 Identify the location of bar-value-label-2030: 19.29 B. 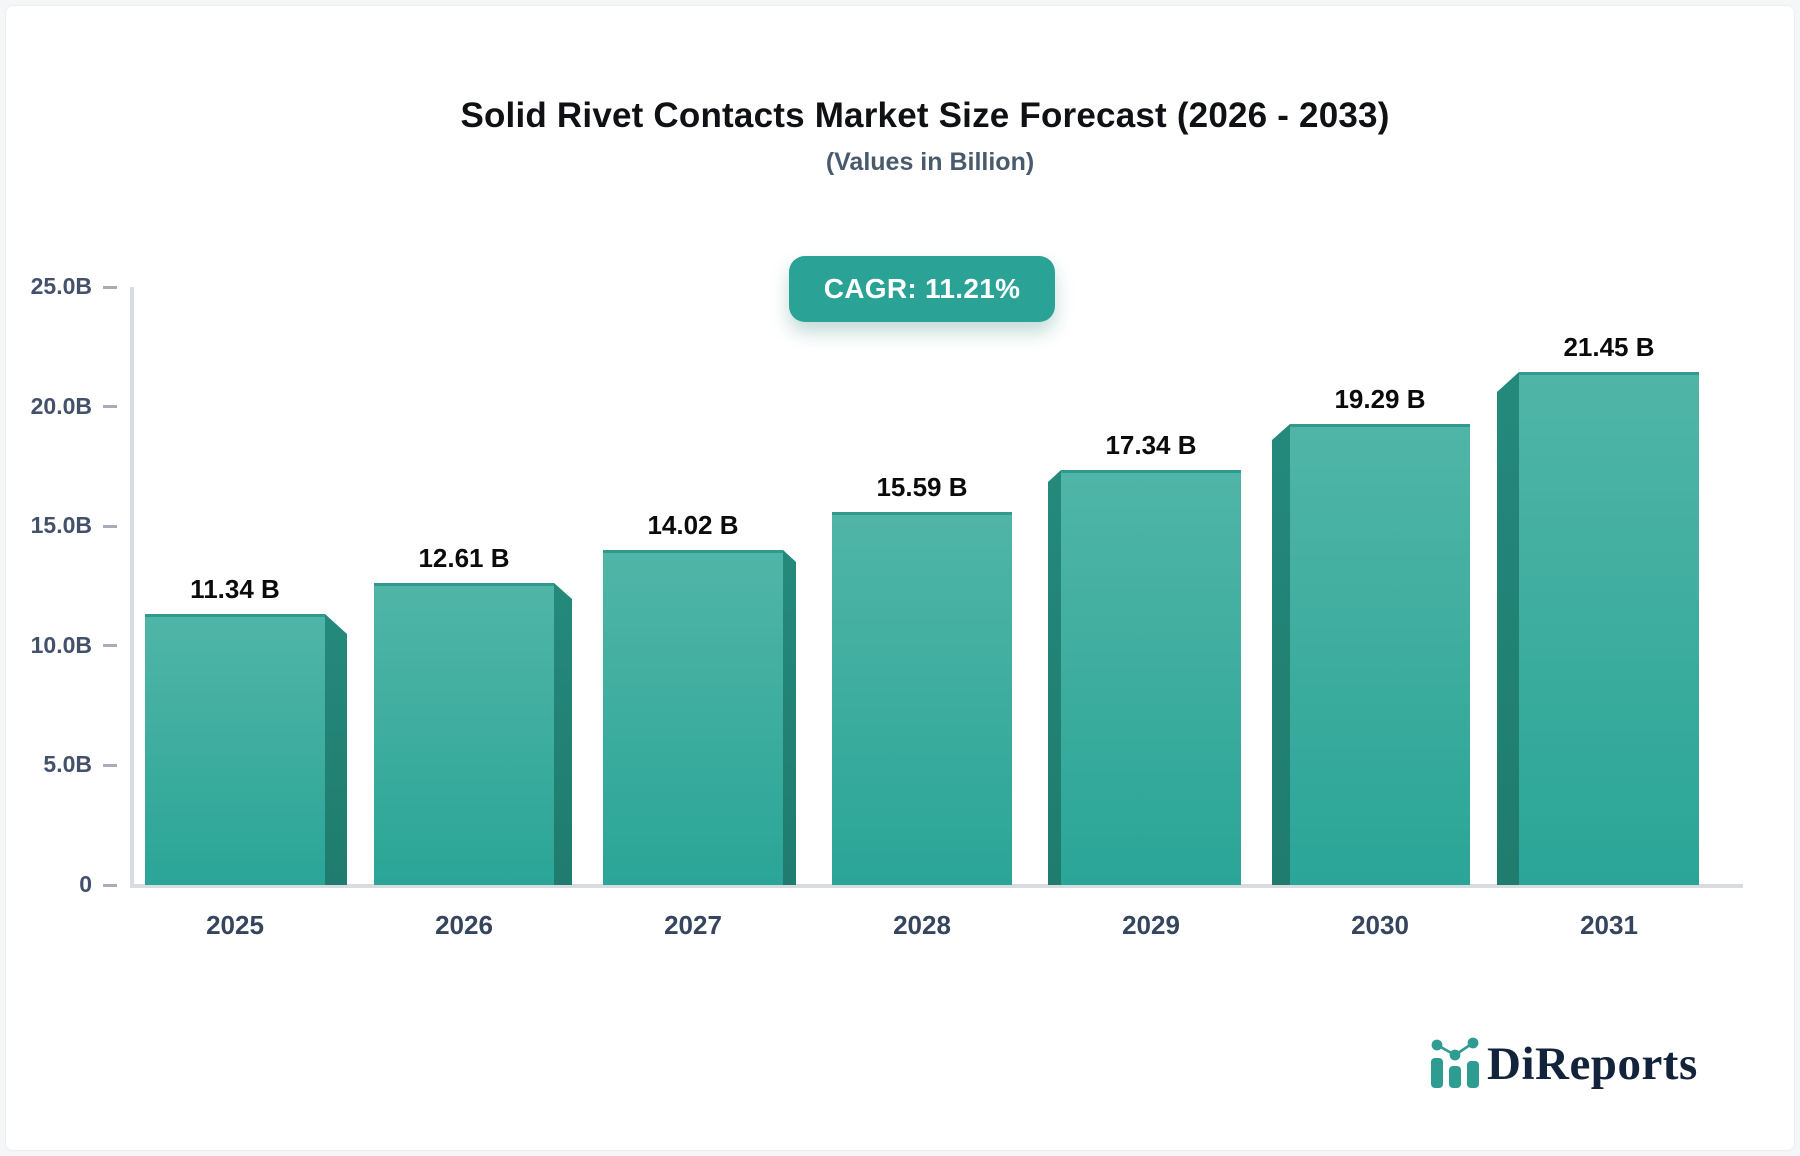
(1380, 399).